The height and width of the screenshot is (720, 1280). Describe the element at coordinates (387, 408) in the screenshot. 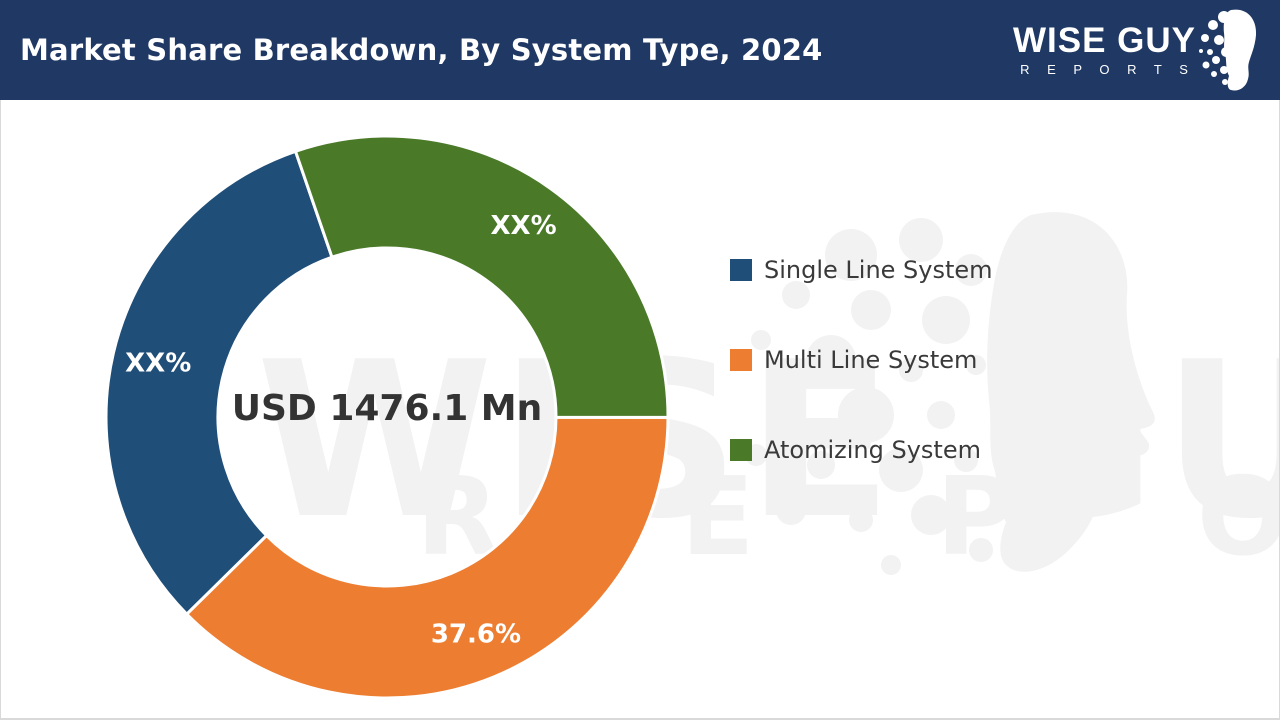

I see `donut-center-value: USD 1476.1 Mn` at that location.